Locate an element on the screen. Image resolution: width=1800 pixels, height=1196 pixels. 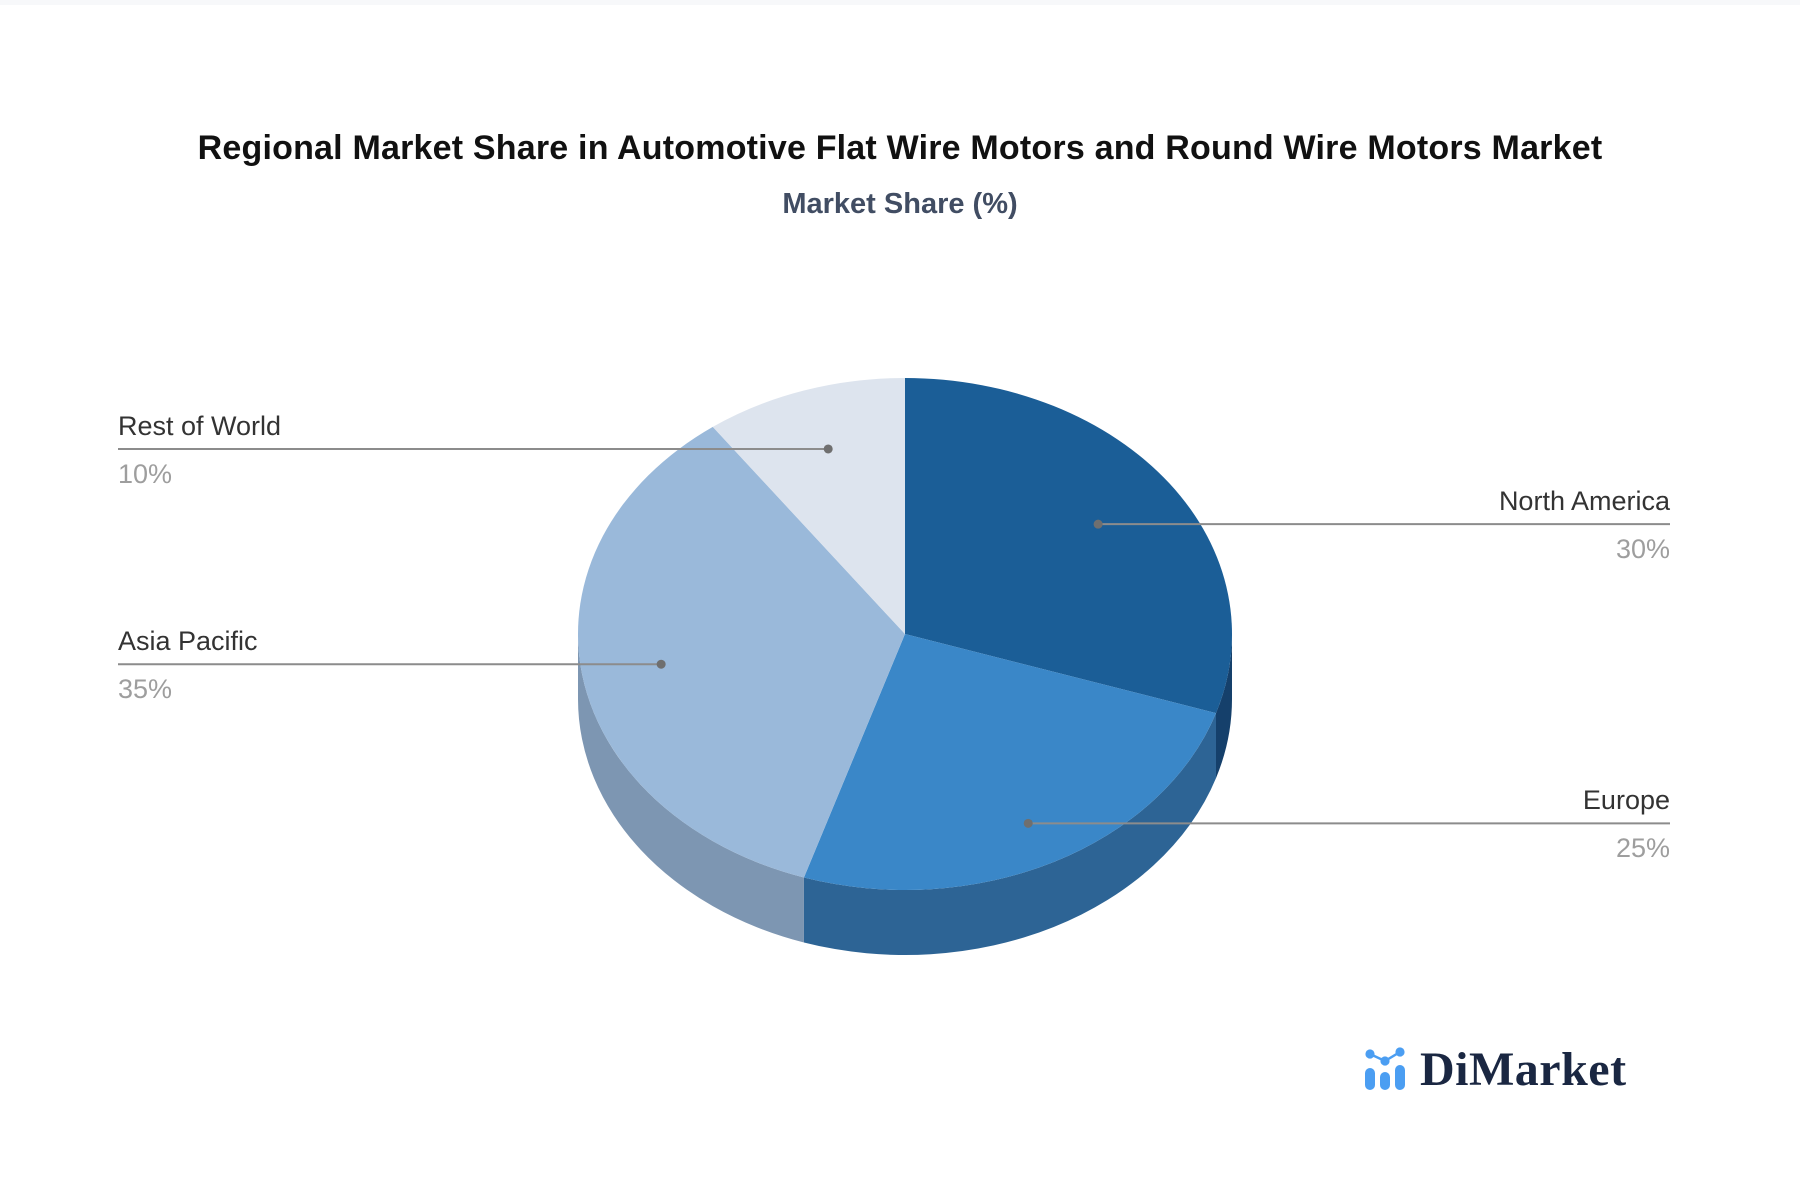
pie-slice-side-europe is located at coordinates (1009, 834).